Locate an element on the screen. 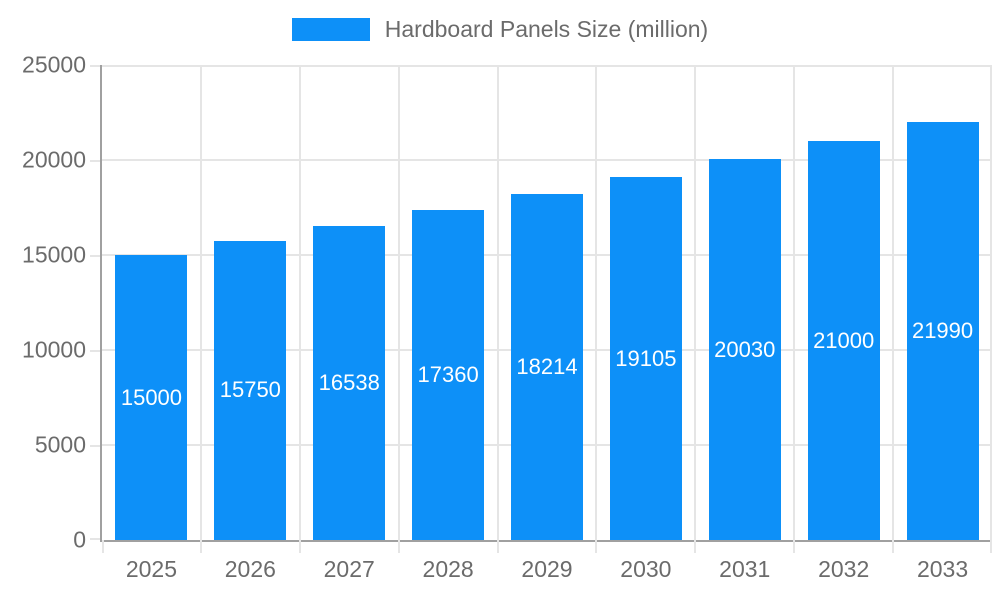 Image resolution: width=1000 pixels, height=600 pixels. x-axis-tick-label: 2029 is located at coordinates (547, 569).